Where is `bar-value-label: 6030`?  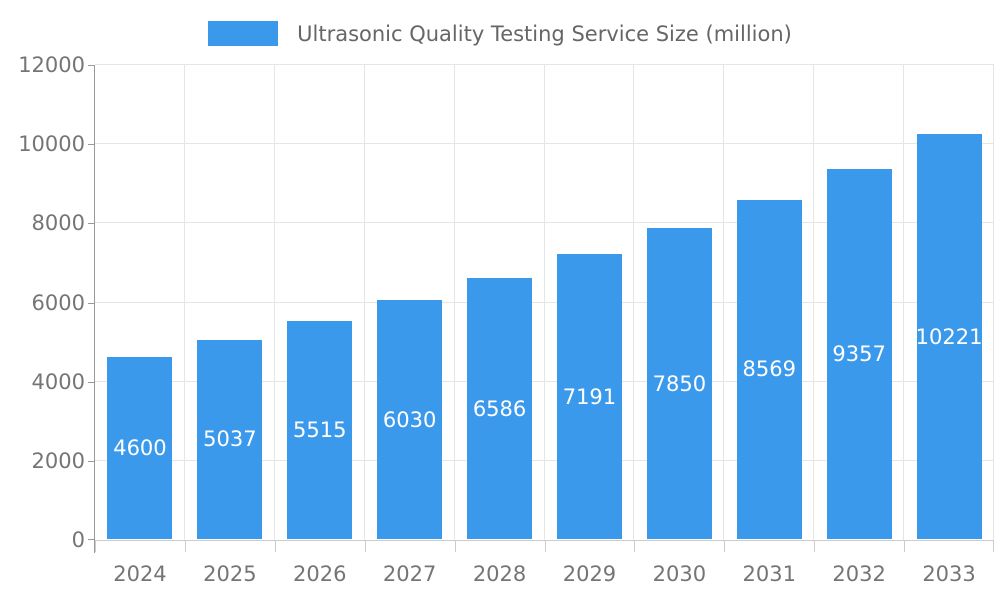
bar-value-label: 6030 is located at coordinates (409, 419).